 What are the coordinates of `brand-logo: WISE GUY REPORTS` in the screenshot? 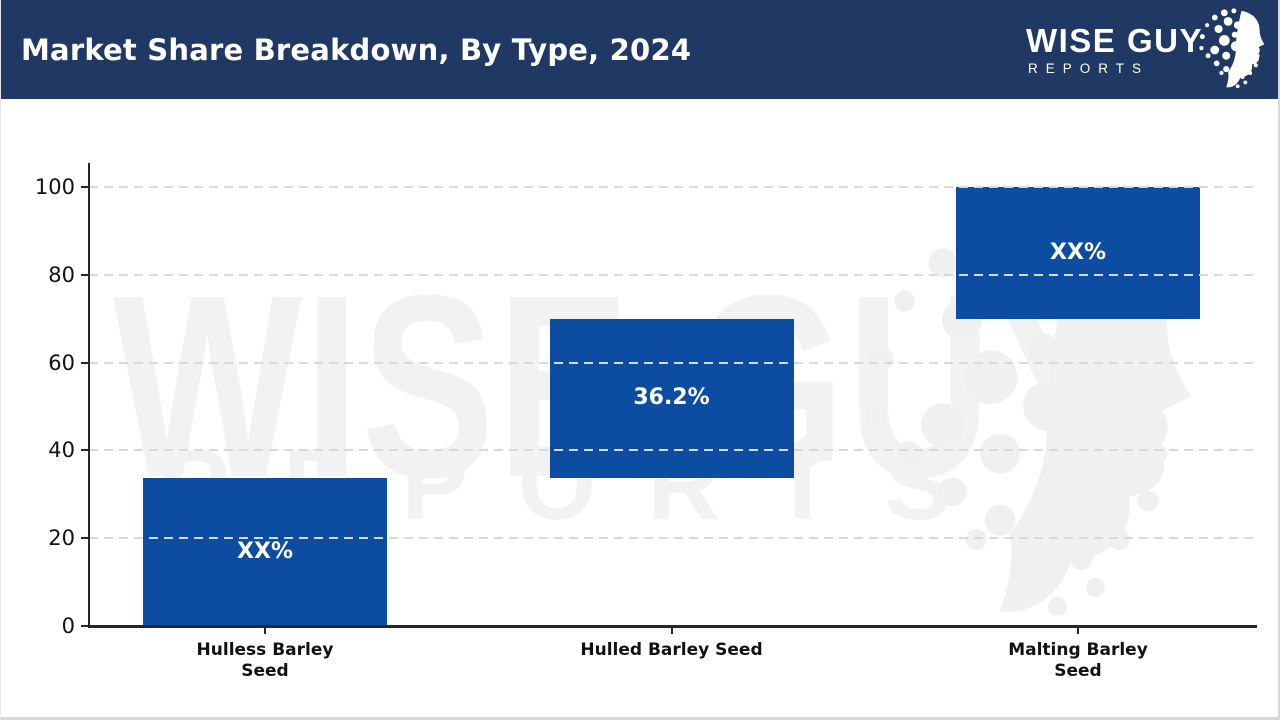 It's located at (1148, 50).